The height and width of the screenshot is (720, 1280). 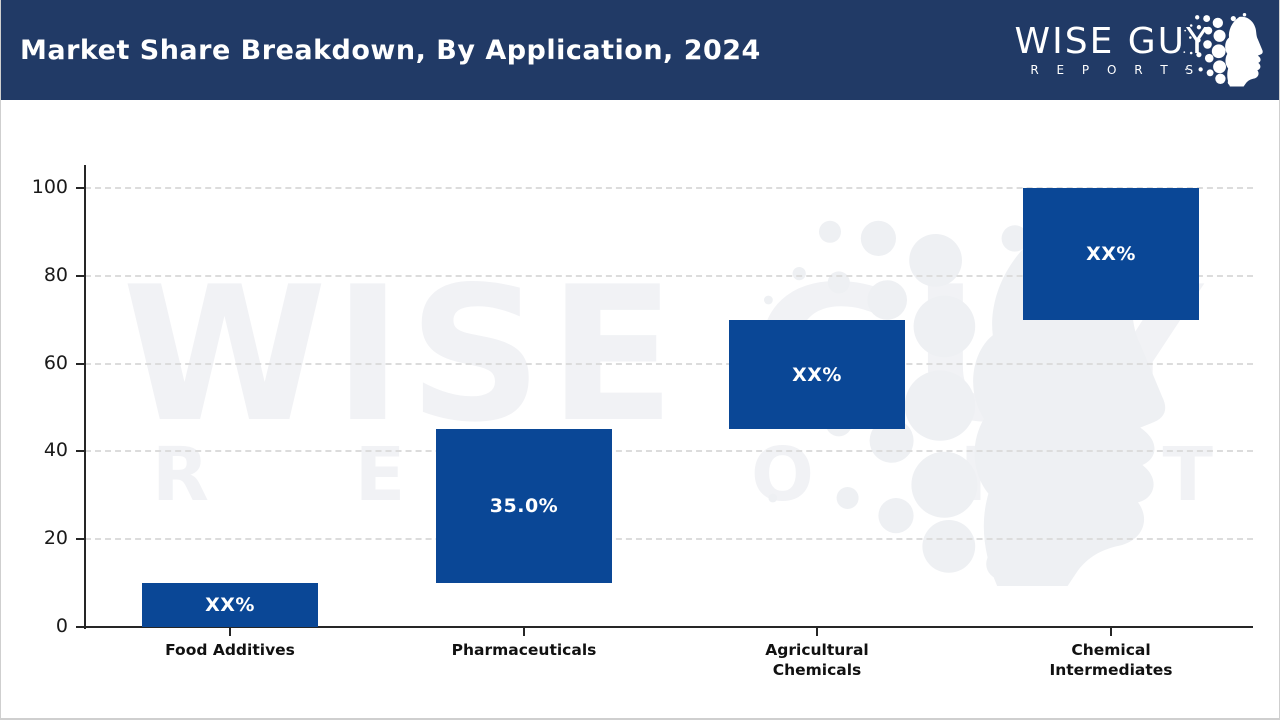 What do you see at coordinates (55, 362) in the screenshot?
I see `y-tick-label: 60` at bounding box center [55, 362].